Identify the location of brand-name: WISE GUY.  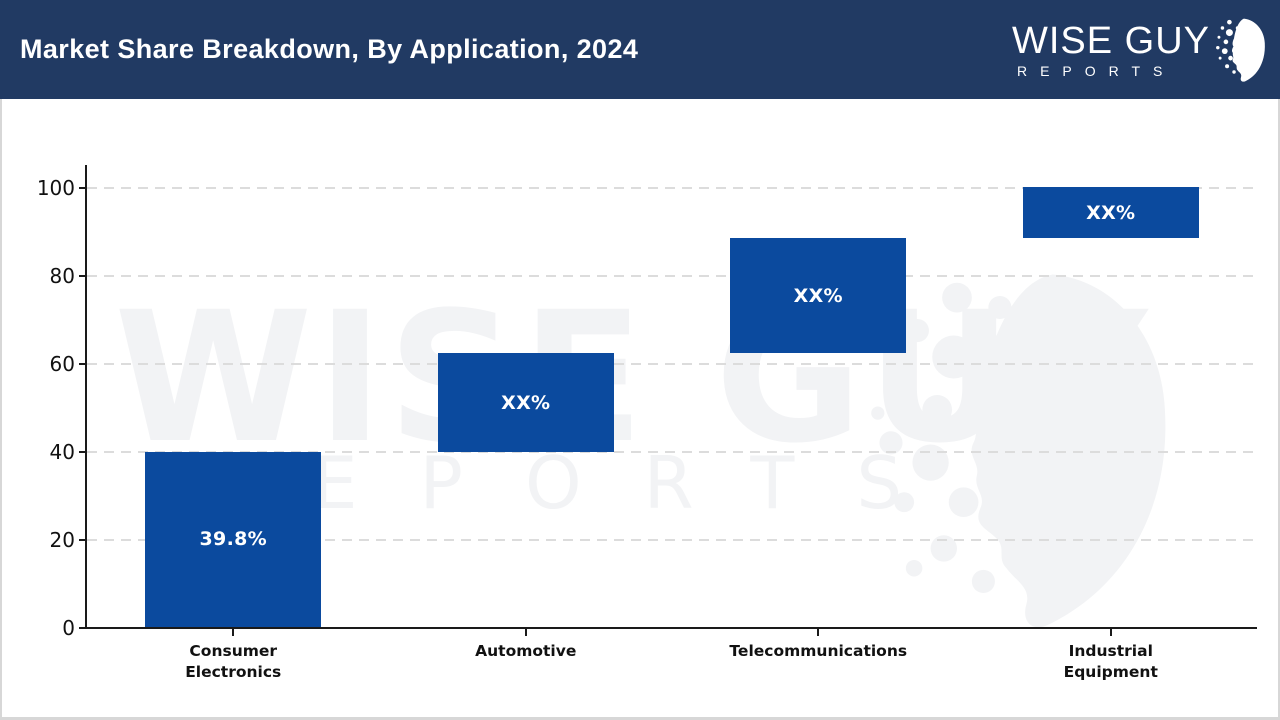
(1110, 40).